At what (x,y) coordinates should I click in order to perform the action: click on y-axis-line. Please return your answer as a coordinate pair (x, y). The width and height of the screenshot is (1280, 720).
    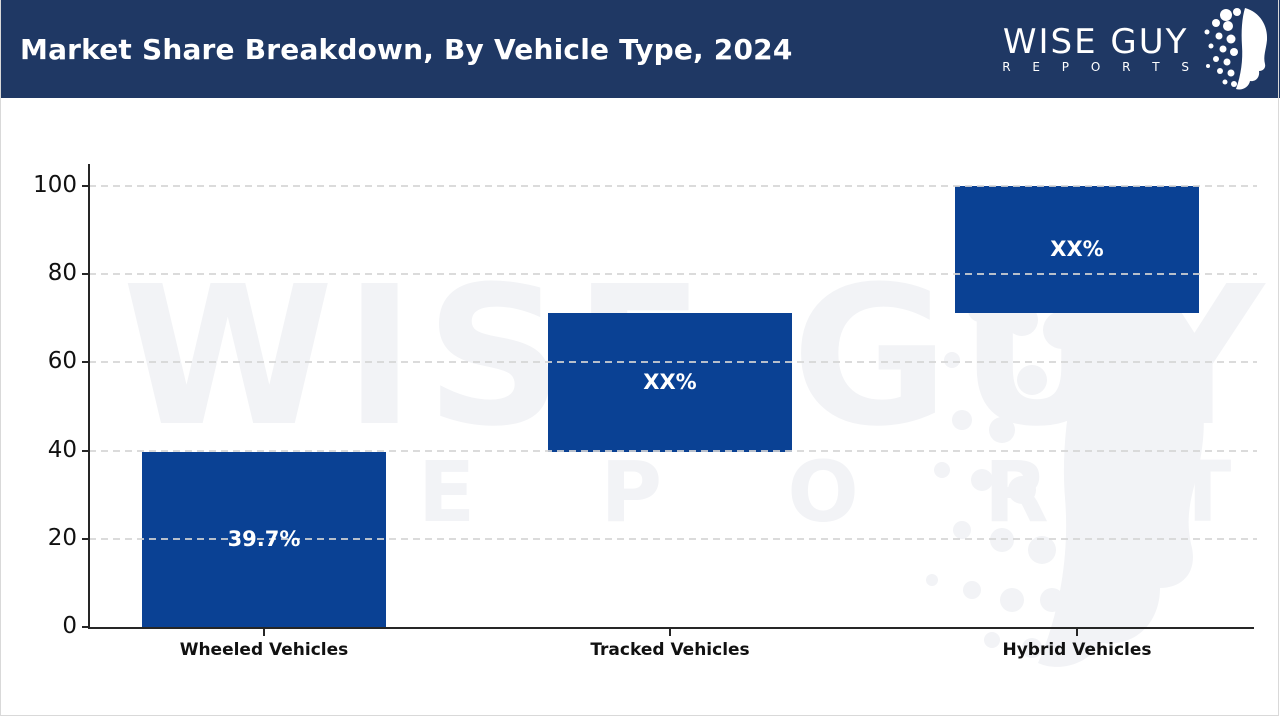
    Looking at the image, I should click on (89, 396).